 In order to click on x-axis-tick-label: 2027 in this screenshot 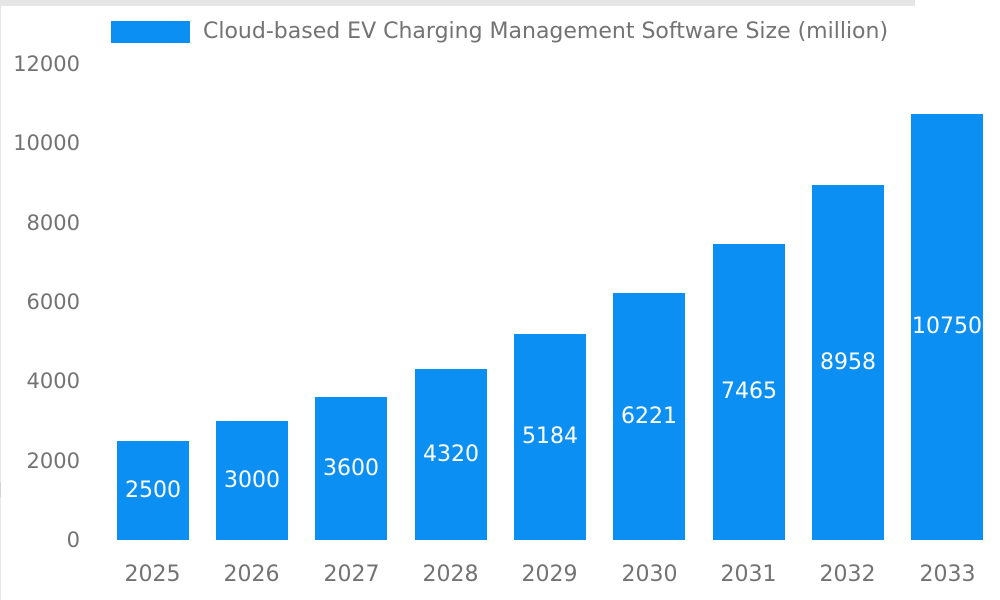, I will do `click(351, 574)`.